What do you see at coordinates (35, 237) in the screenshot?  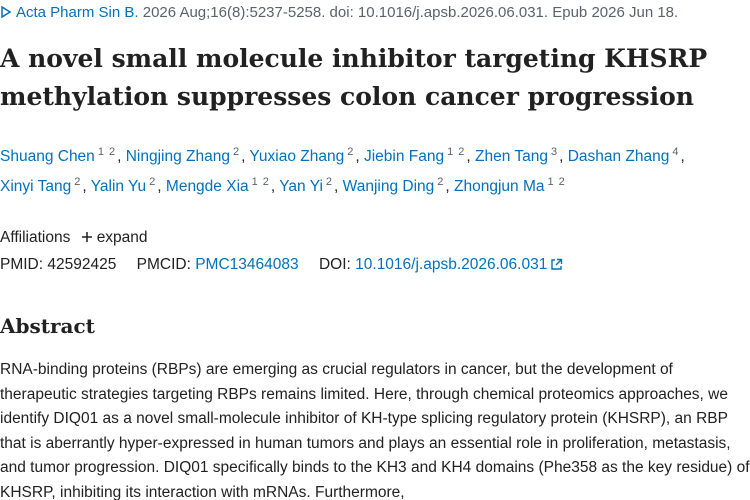 I see `affiliations-label: Affiliations` at bounding box center [35, 237].